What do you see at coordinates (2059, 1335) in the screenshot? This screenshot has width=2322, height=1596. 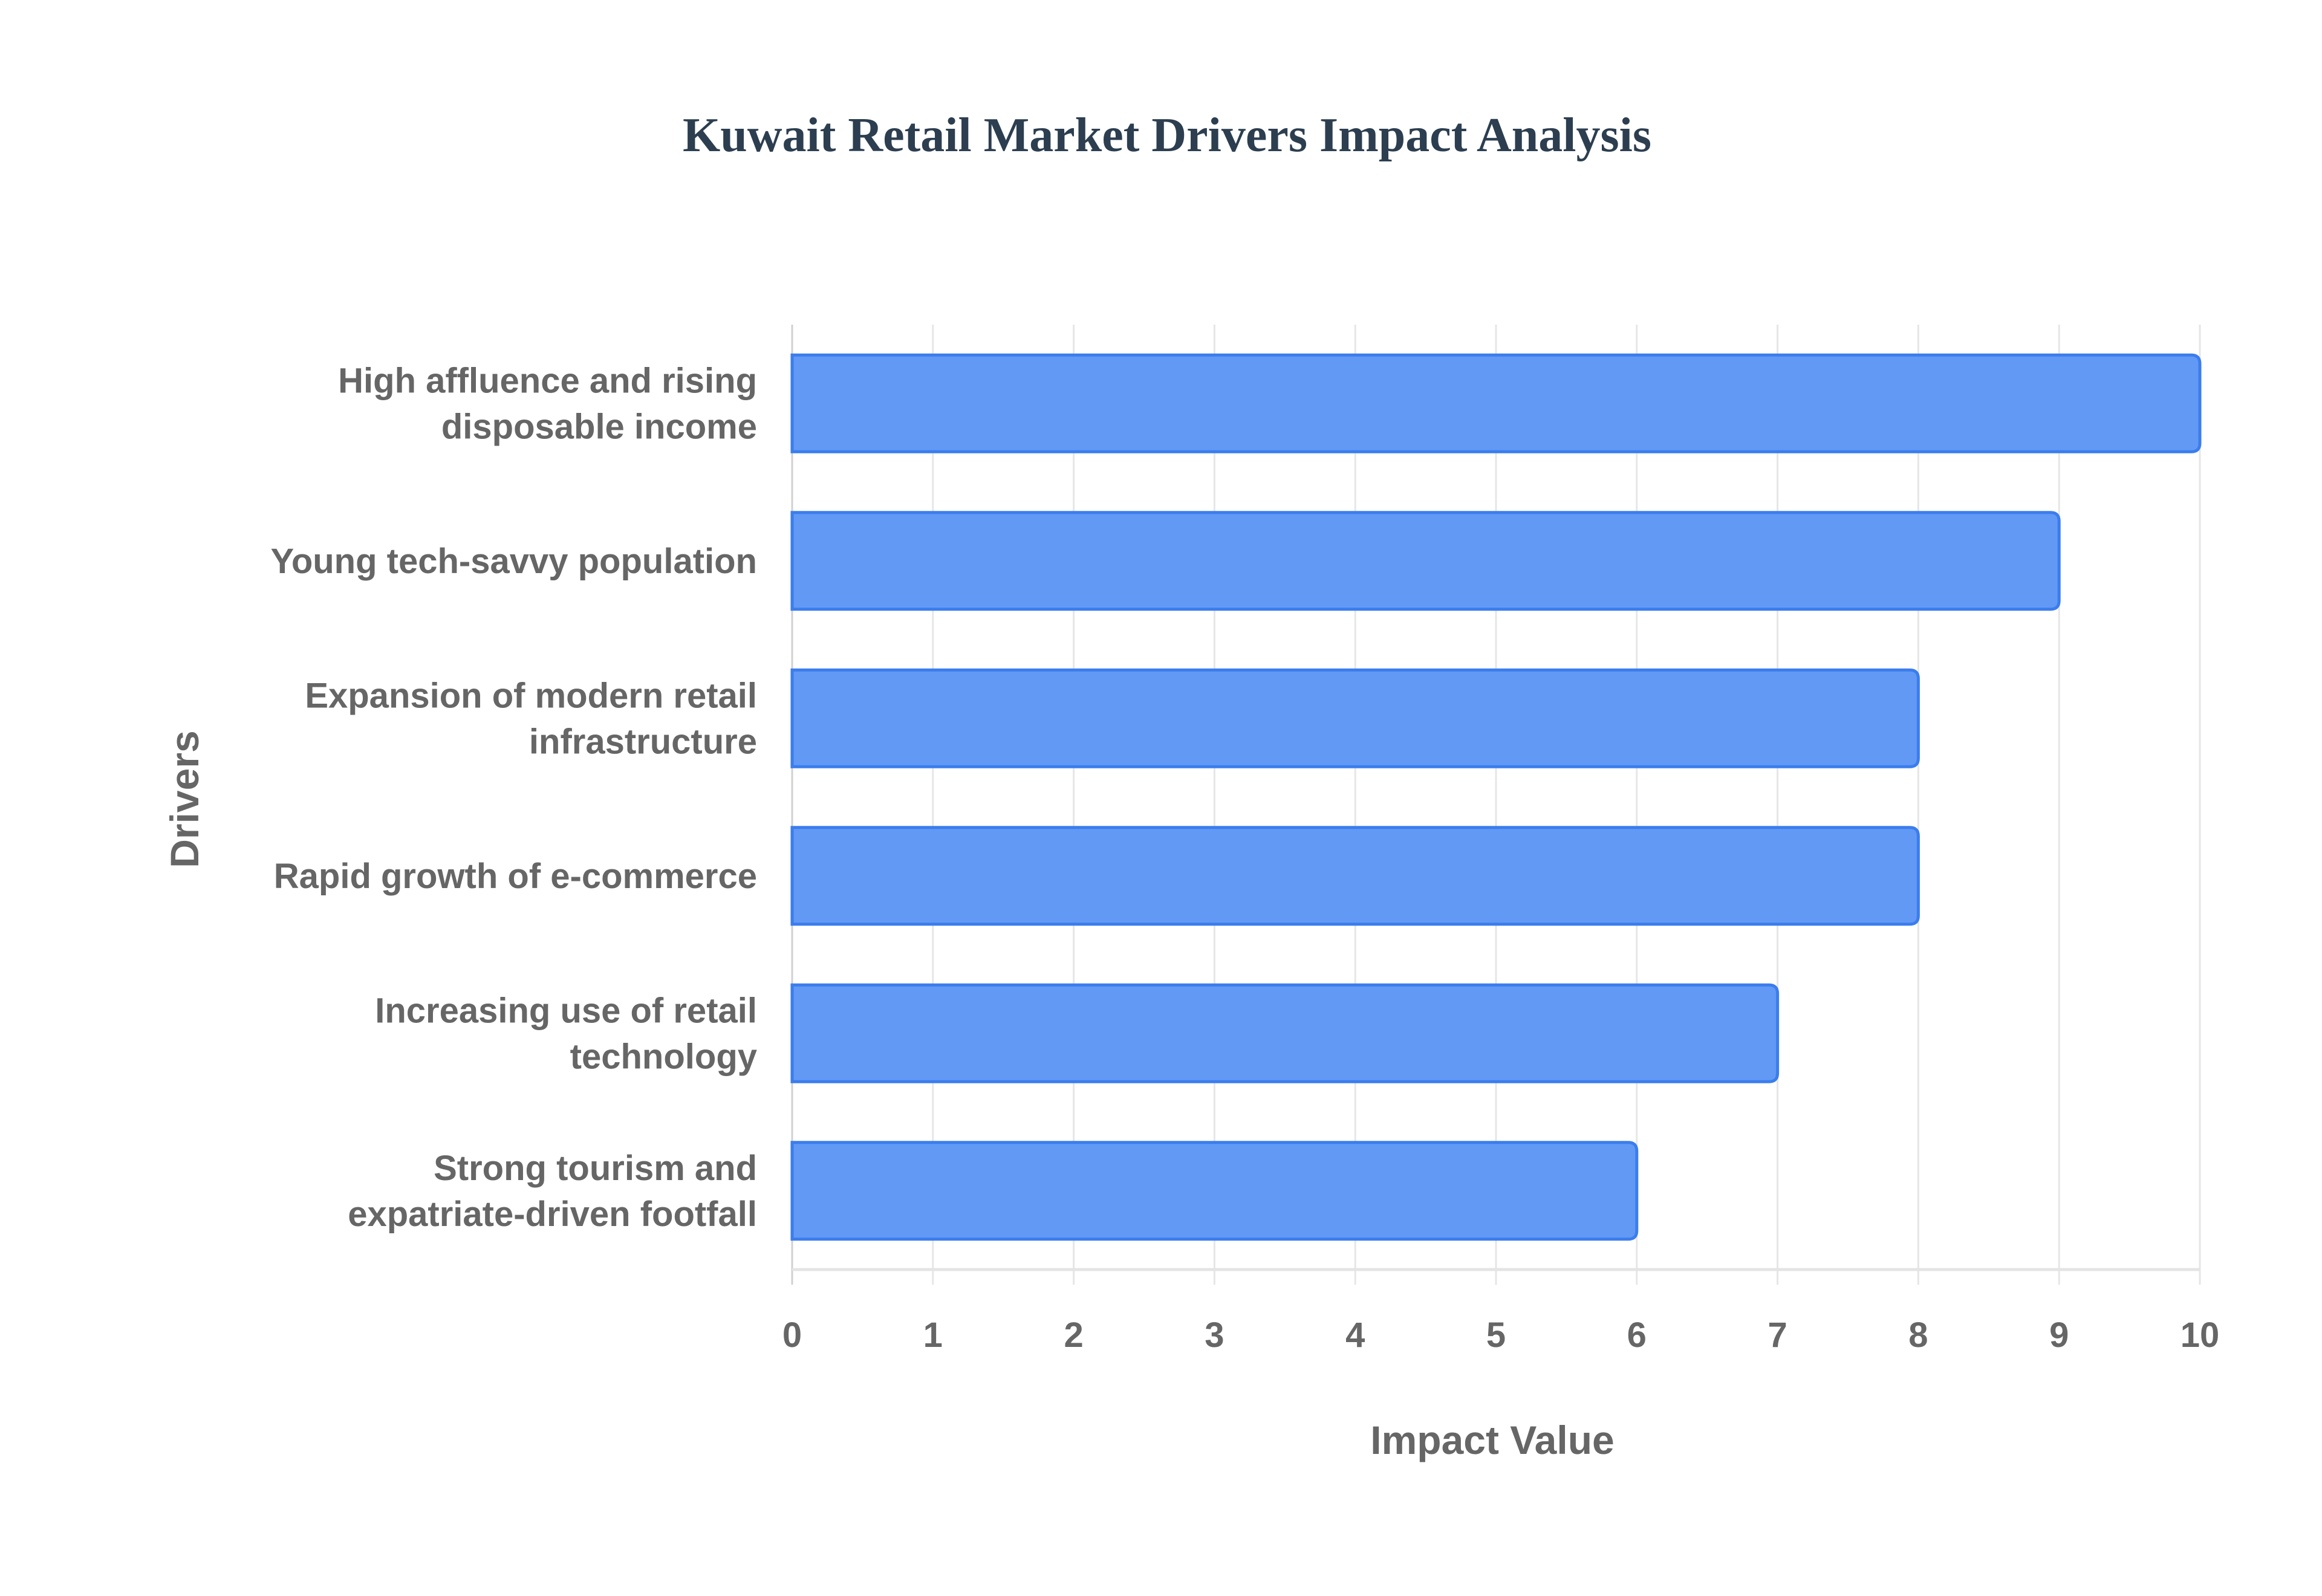 I see `x-tick-label: 9` at bounding box center [2059, 1335].